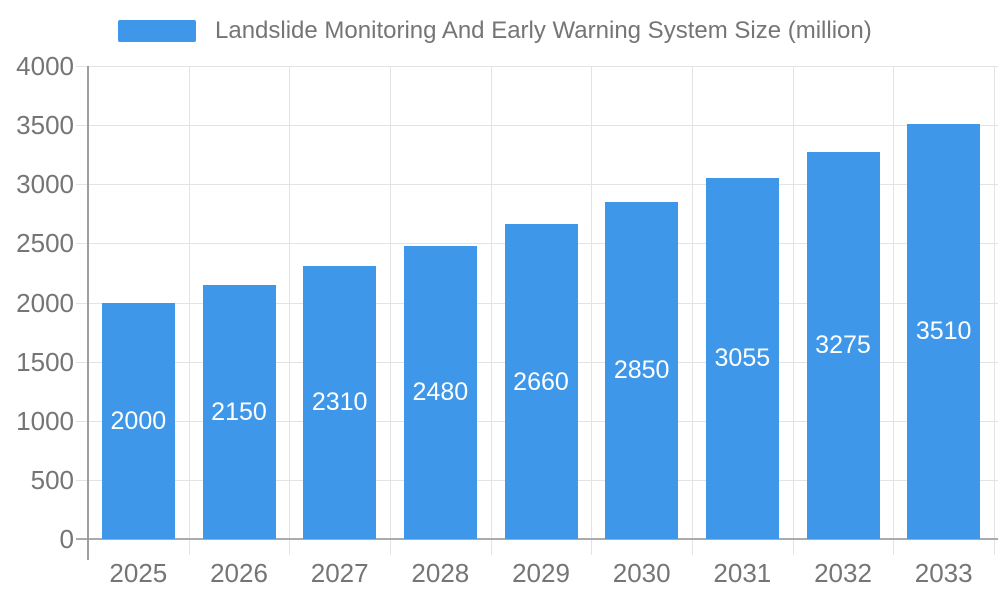 This screenshot has height=600, width=1000. I want to click on bar-2033, so click(944, 331).